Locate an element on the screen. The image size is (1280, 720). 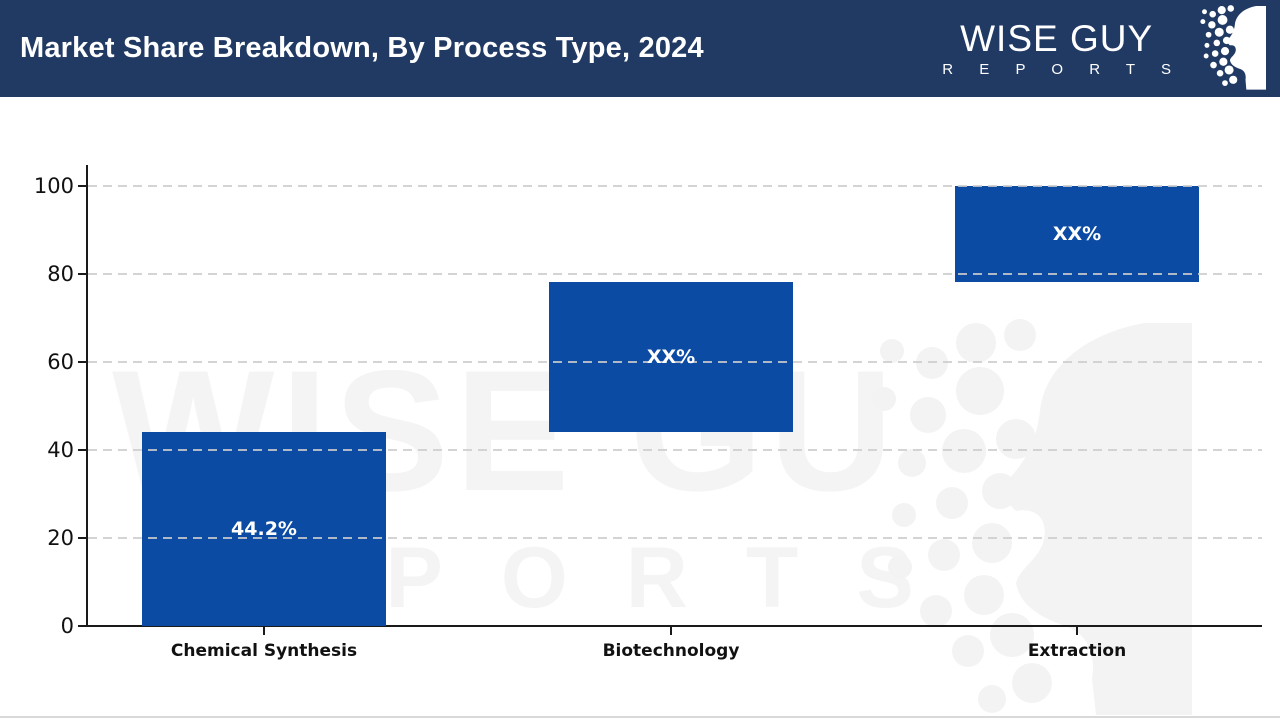
y-axis-line is located at coordinates (87, 396).